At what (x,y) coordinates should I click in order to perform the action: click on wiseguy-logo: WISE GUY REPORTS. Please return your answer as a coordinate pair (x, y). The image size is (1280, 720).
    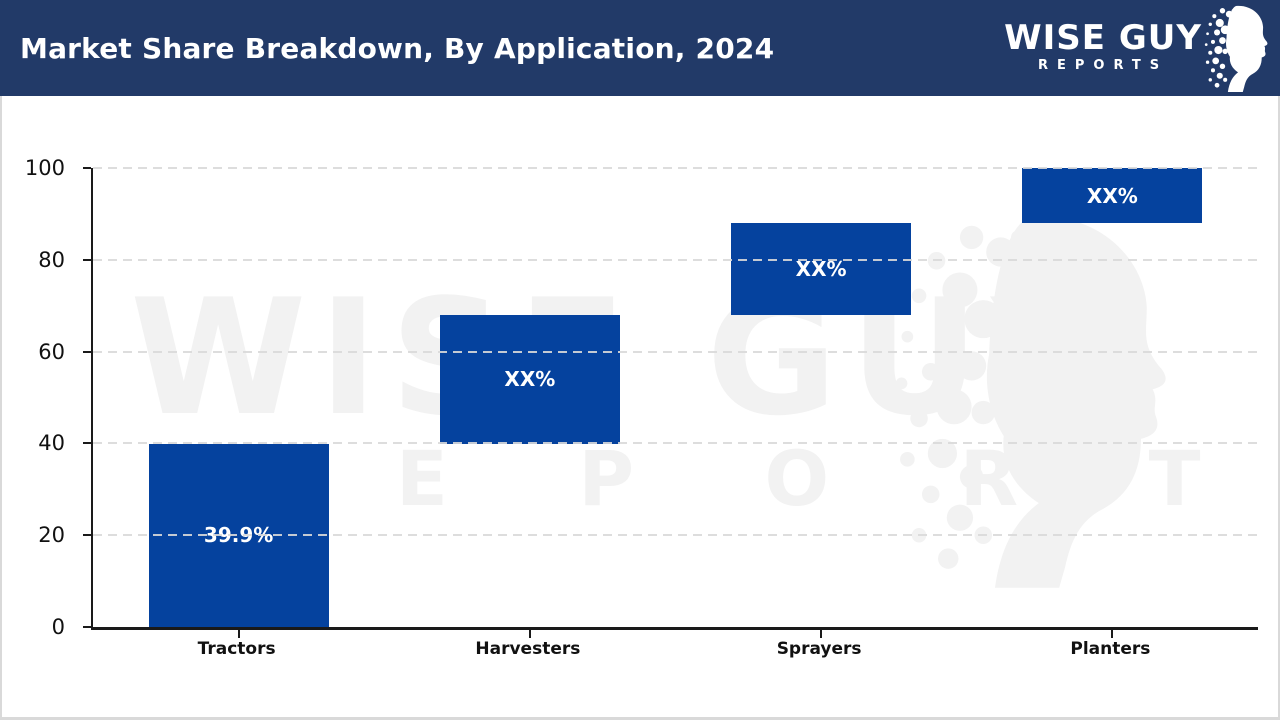
    Looking at the image, I should click on (1139, 48).